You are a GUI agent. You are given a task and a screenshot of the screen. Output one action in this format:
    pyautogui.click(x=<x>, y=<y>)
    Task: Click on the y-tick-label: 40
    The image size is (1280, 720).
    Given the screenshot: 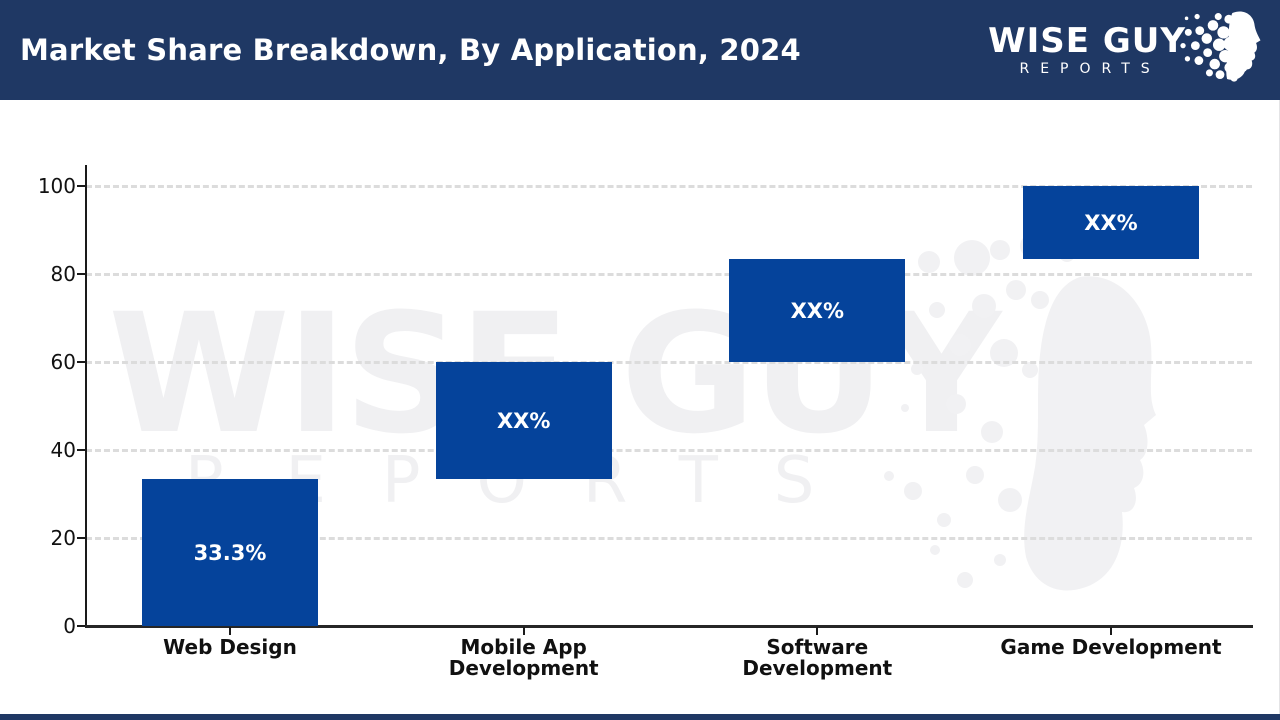 What is the action you would take?
    pyautogui.click(x=63, y=450)
    